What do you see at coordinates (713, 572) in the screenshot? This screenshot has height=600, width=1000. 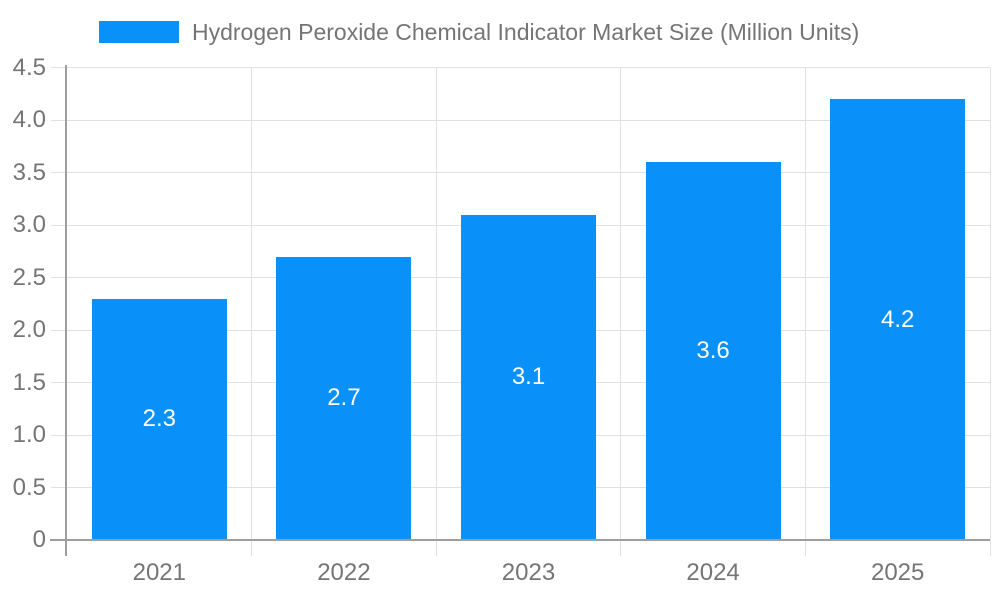 I see `x-tick-label: 2024` at bounding box center [713, 572].